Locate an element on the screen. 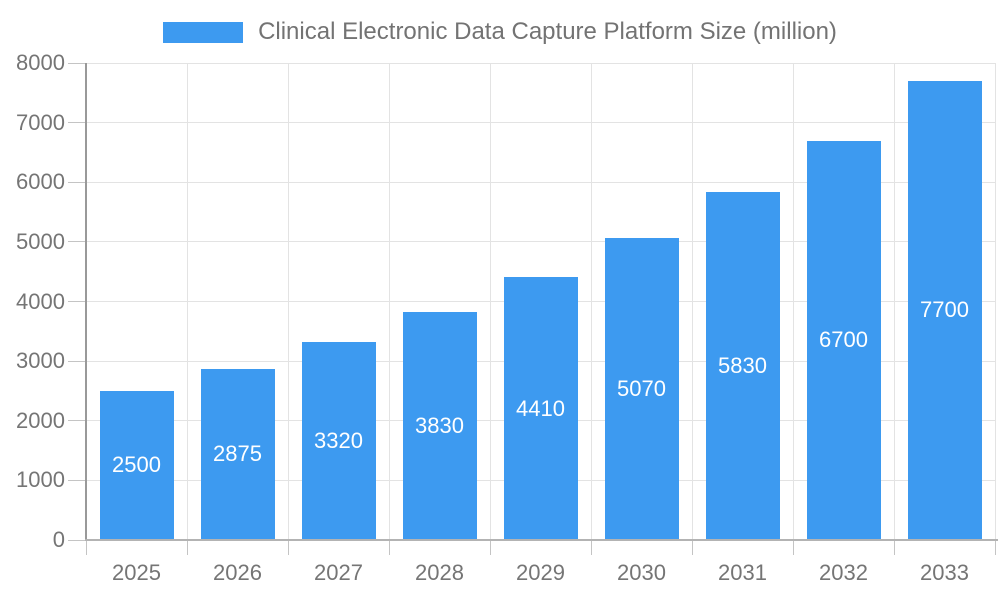 This screenshot has width=1000, height=600. x-axis-tick-label: 2026 is located at coordinates (237, 572).